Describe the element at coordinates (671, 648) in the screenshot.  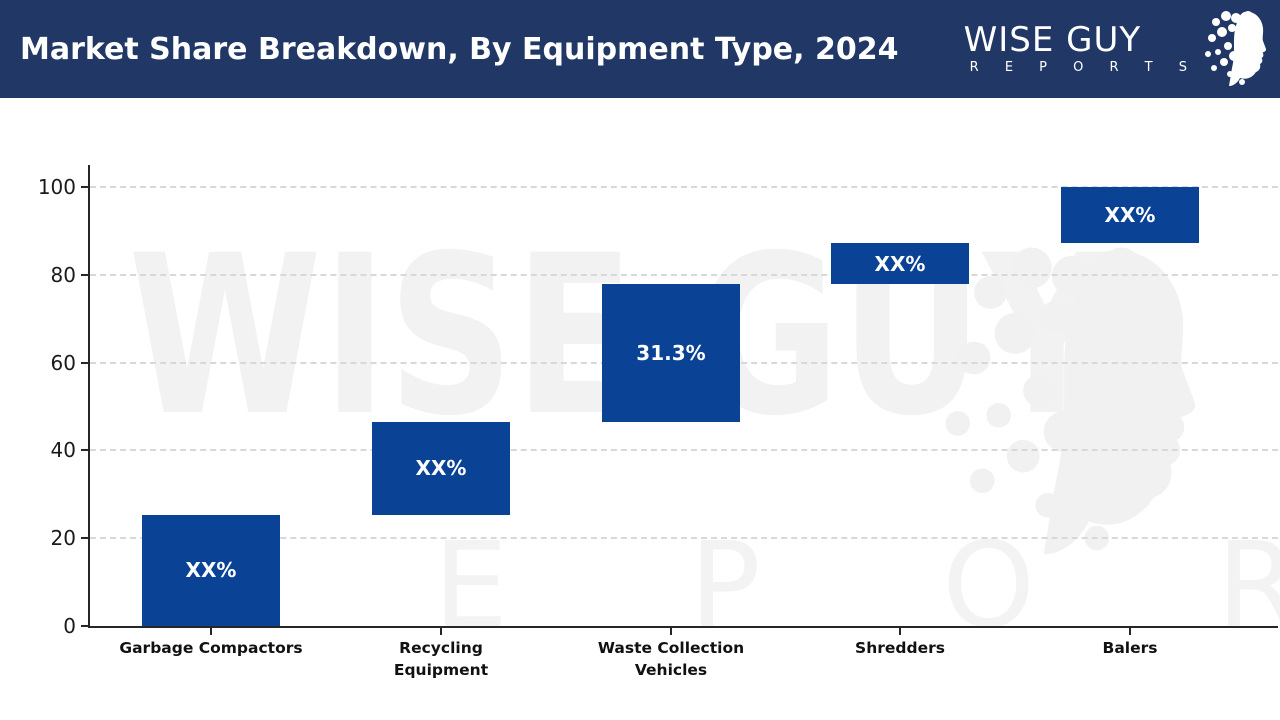
I see `x-category-label-line: Waste Collection` at that location.